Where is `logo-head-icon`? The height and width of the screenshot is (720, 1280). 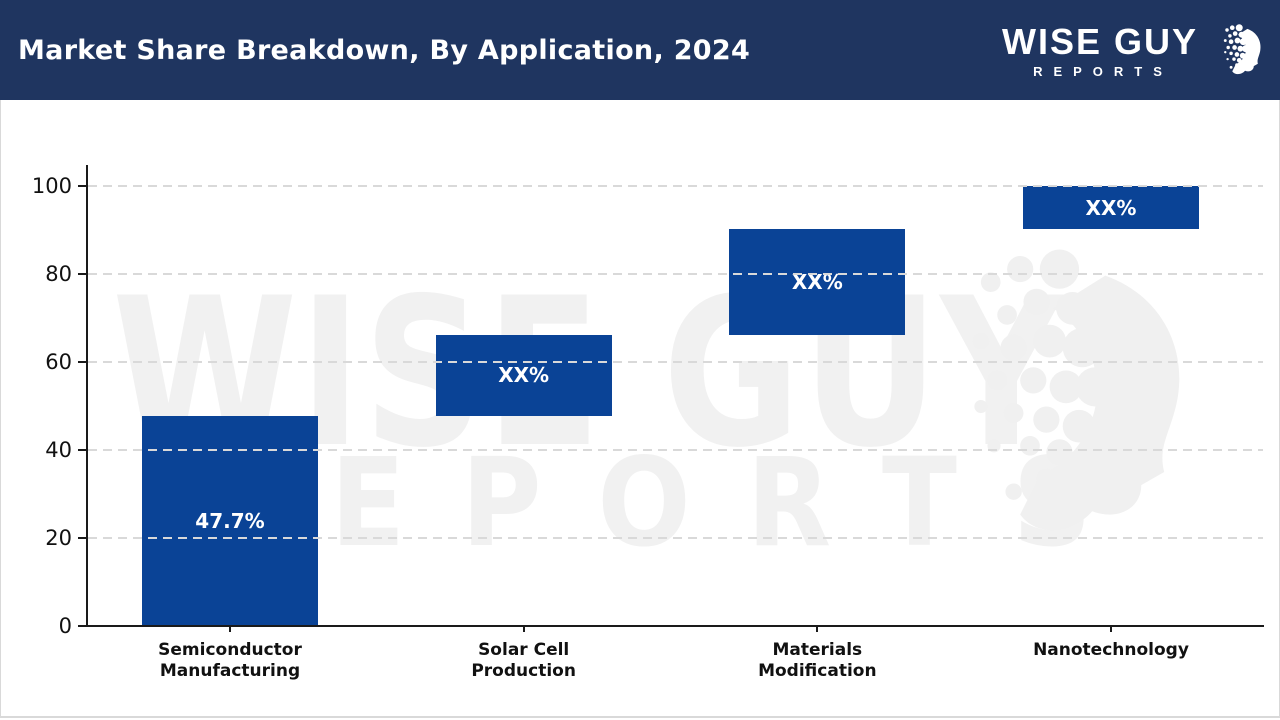 logo-head-icon is located at coordinates (1242, 49).